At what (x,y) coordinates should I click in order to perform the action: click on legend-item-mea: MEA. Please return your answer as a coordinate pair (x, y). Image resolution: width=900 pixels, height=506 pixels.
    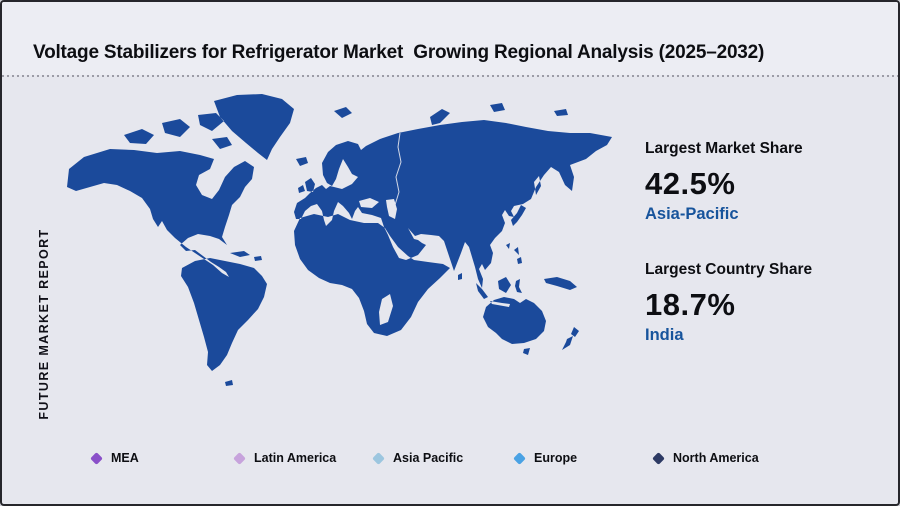
    Looking at the image, I should click on (114, 458).